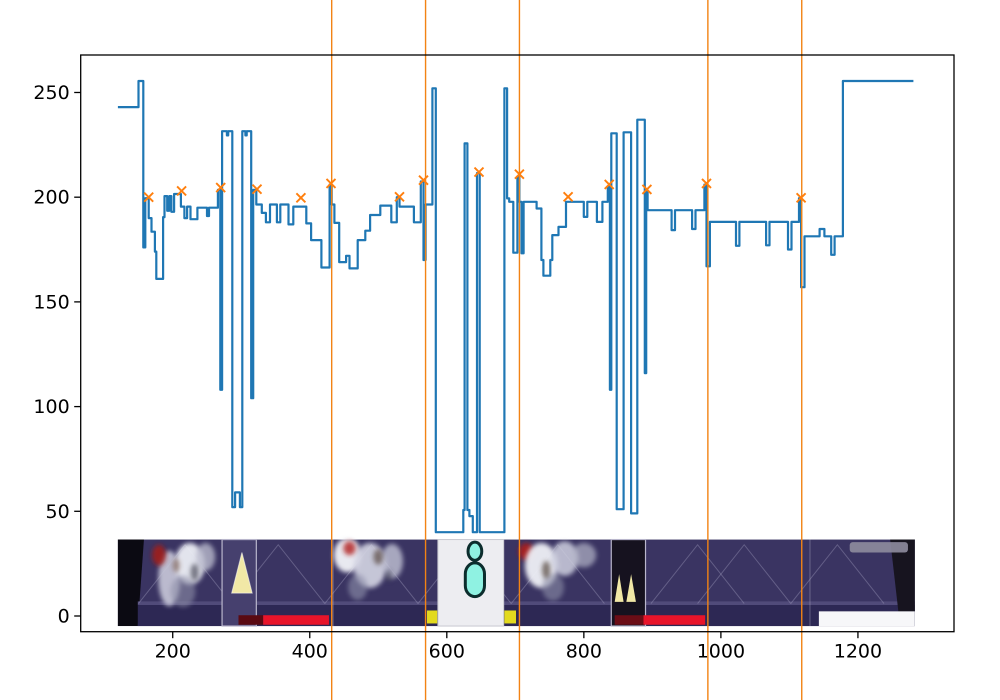 The image size is (1000, 700). What do you see at coordinates (858, 652) in the screenshot?
I see `x-axis-tick-label: 1200` at bounding box center [858, 652].